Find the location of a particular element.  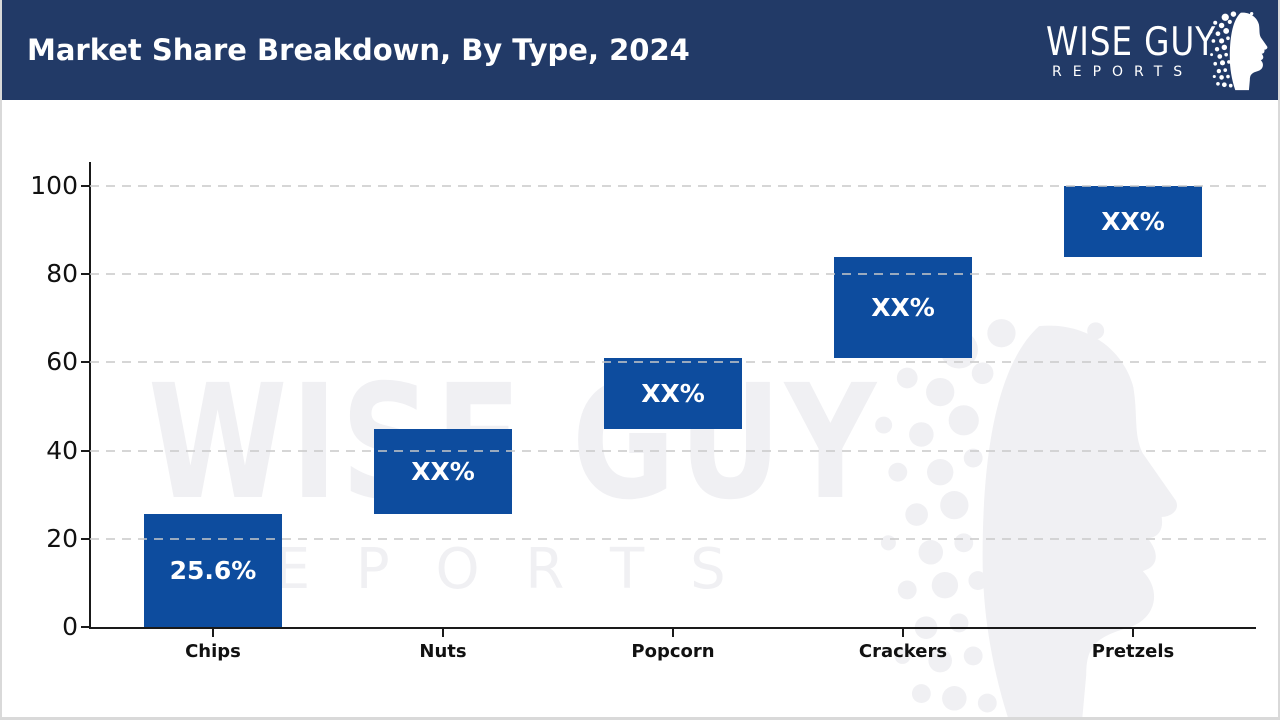

bar-value-label-crackers: XX% is located at coordinates (903, 307).